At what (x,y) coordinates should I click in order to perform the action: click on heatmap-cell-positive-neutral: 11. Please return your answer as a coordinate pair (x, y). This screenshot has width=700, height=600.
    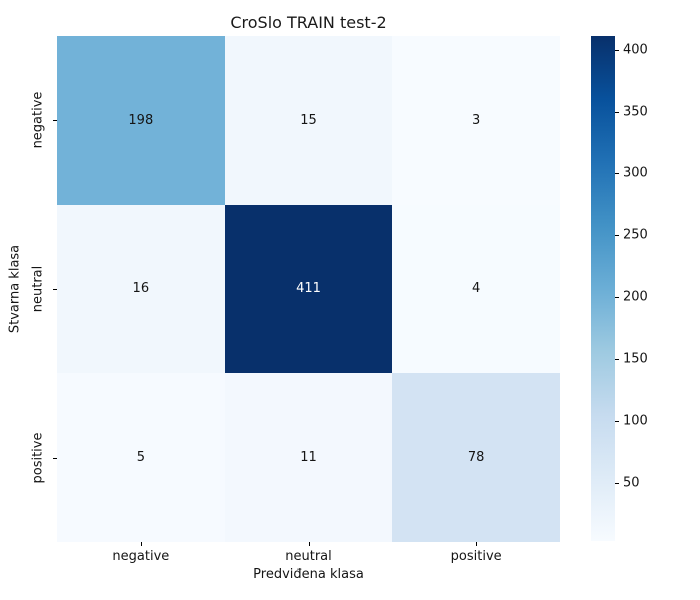
    Looking at the image, I should click on (308, 457).